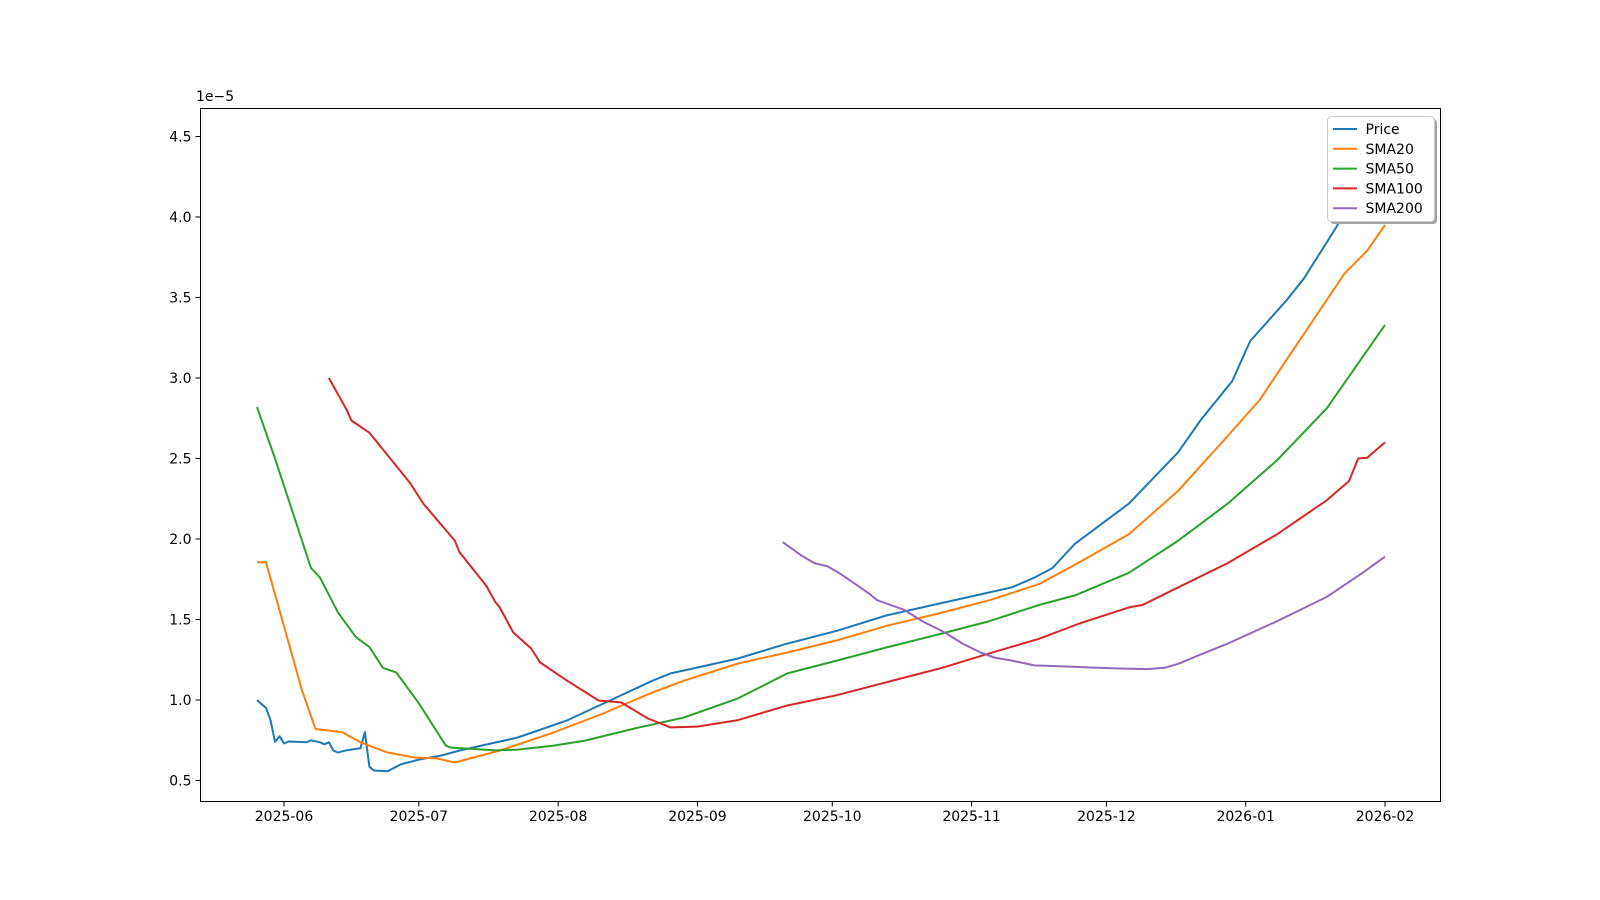 This screenshot has width=1600, height=900. I want to click on y-axis-ticks: 0.5 1.0 1.5 2.0 2.5 3.0 3.5 4.0 4.5, so click(185, 460).